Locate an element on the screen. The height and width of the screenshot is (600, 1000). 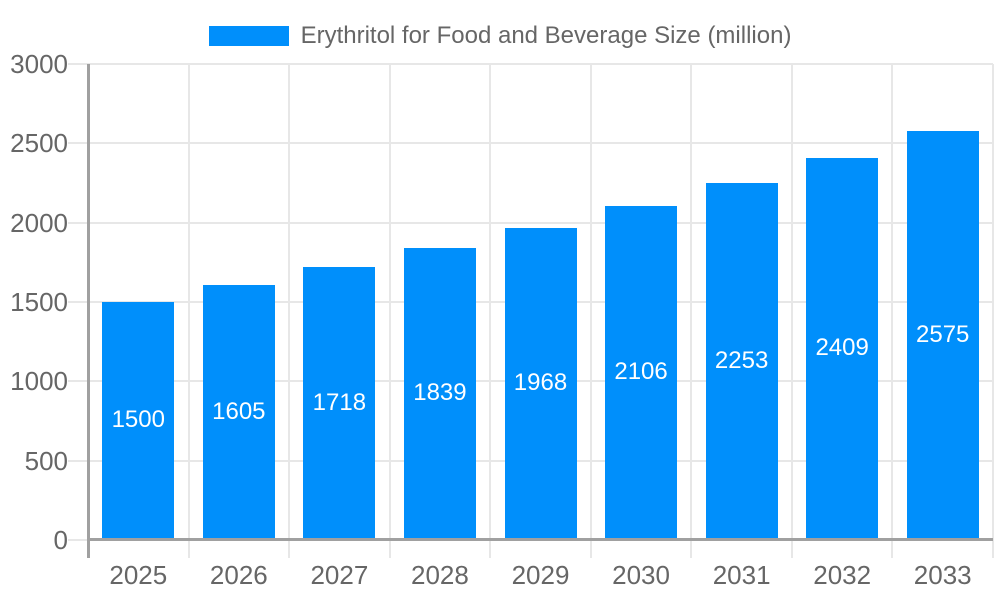
y-axis-tick-label: 2000 is located at coordinates (39, 222).